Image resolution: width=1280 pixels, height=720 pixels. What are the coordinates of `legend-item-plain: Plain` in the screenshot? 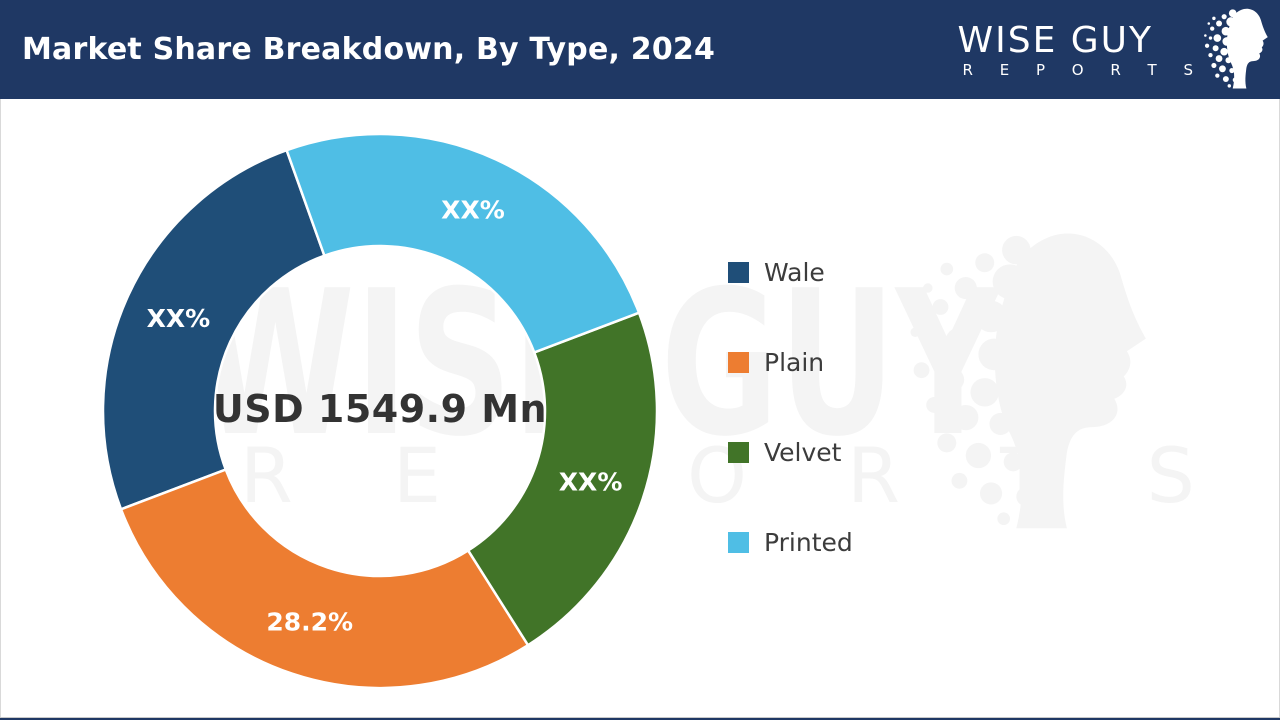 It's located at (790, 362).